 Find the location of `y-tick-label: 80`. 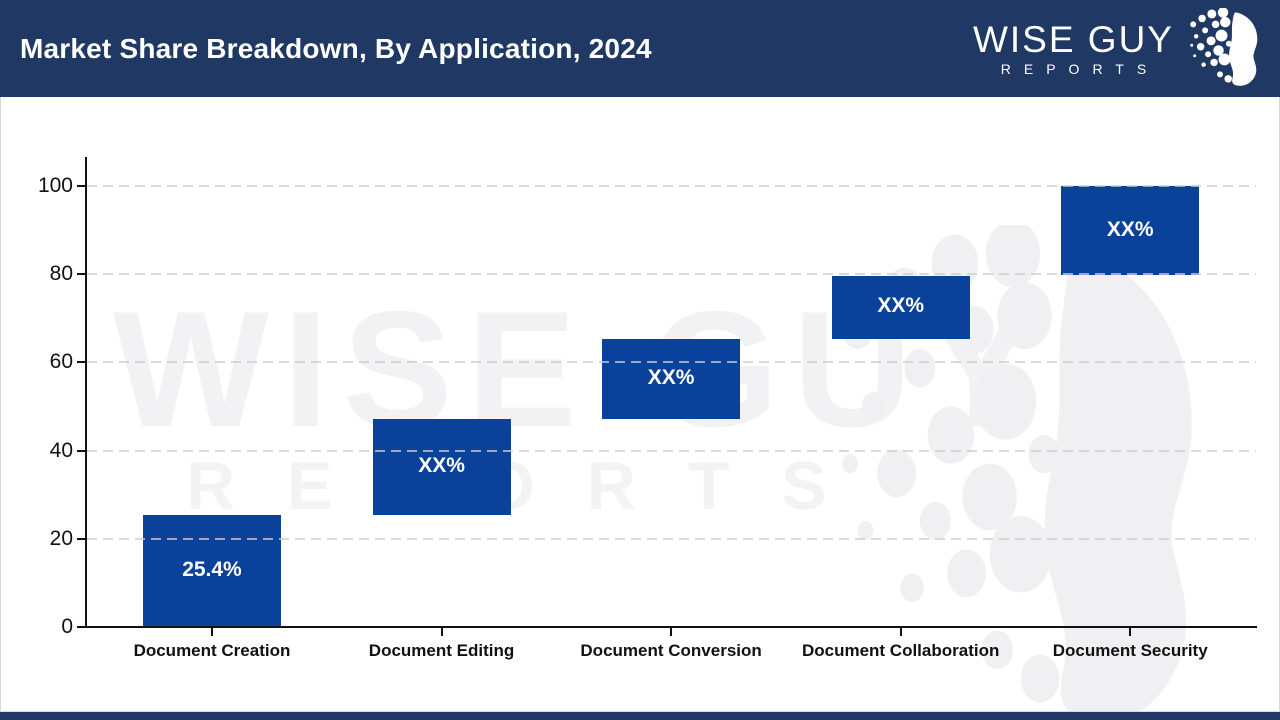

y-tick-label: 80 is located at coordinates (61, 274).